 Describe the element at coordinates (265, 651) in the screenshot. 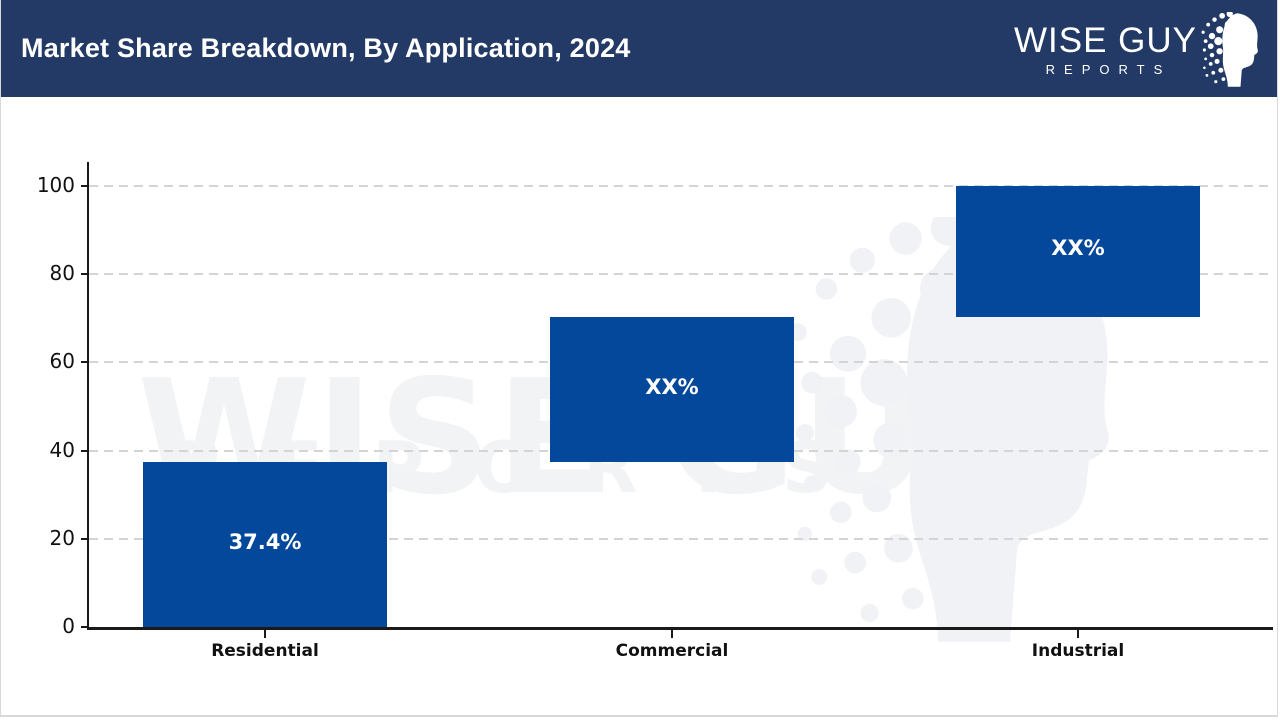

I see `x-category-label: Residential` at that location.